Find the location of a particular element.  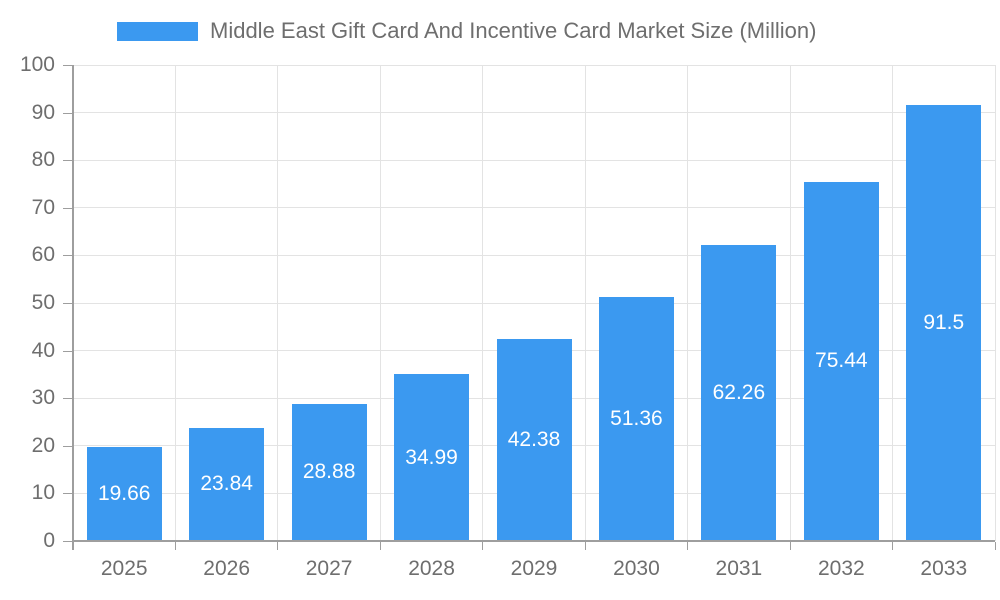

bar-value-label: 75.44 is located at coordinates (841, 361).